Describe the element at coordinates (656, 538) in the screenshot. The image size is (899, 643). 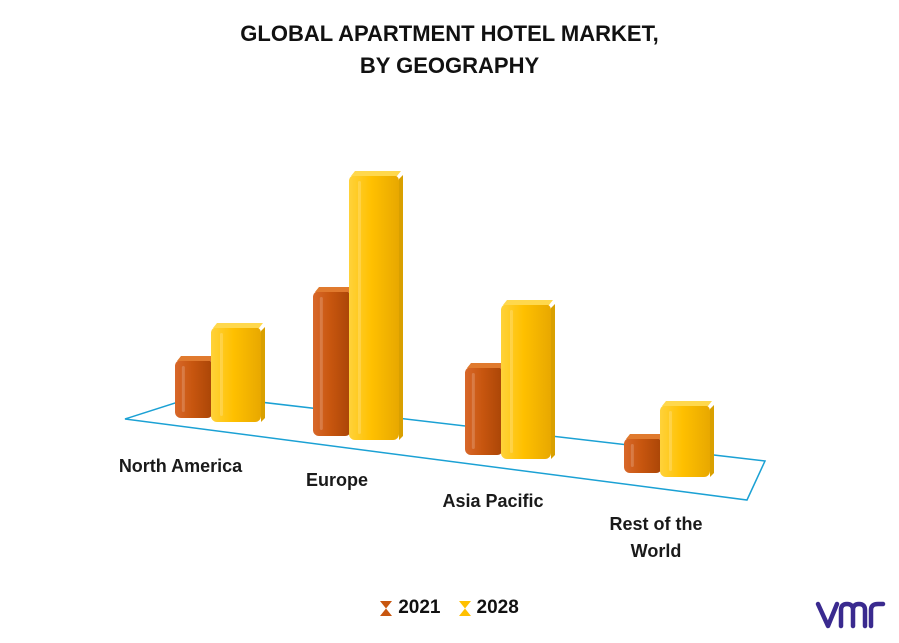
I see `category-label-rest-of-the-world: Rest of the World` at that location.